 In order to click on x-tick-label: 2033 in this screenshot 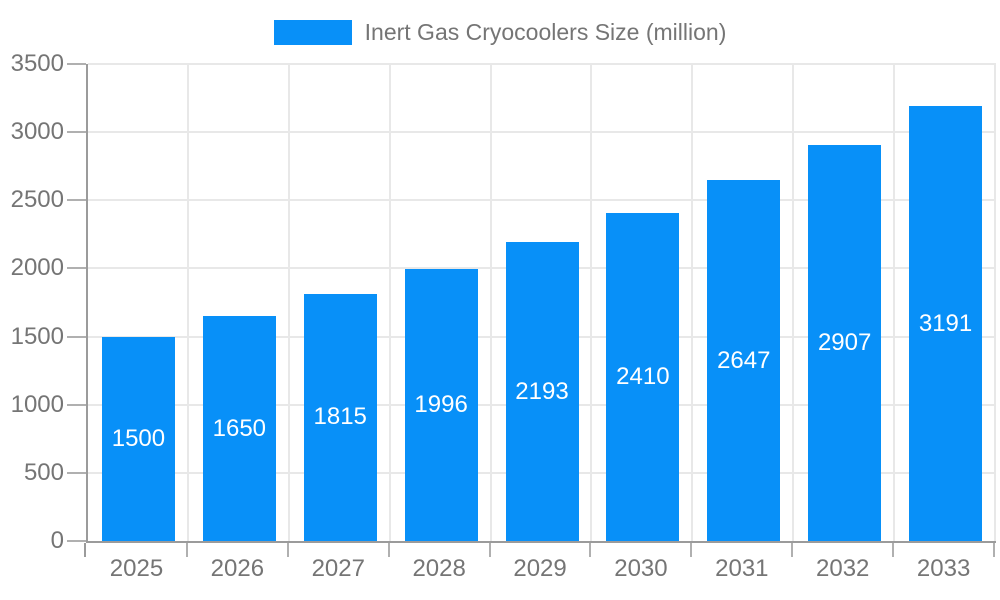, I will do `click(943, 568)`.